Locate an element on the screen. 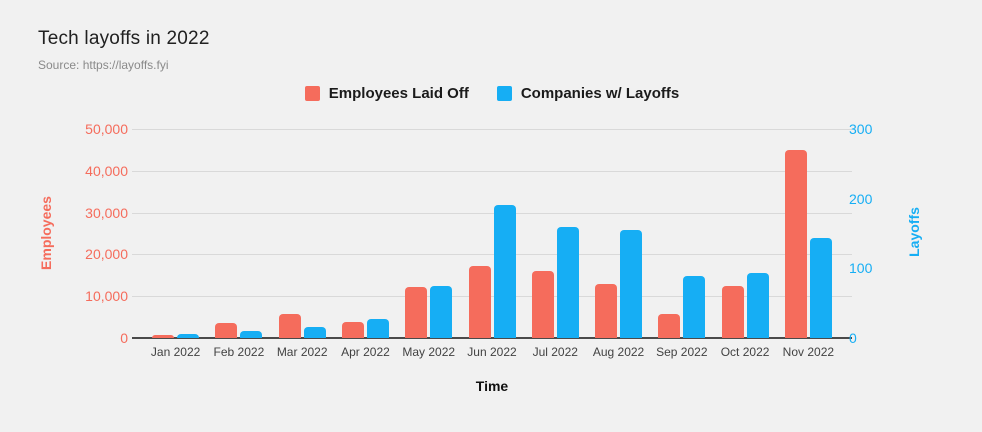  left-axis-tick-label: 30,000 is located at coordinates (106, 212).